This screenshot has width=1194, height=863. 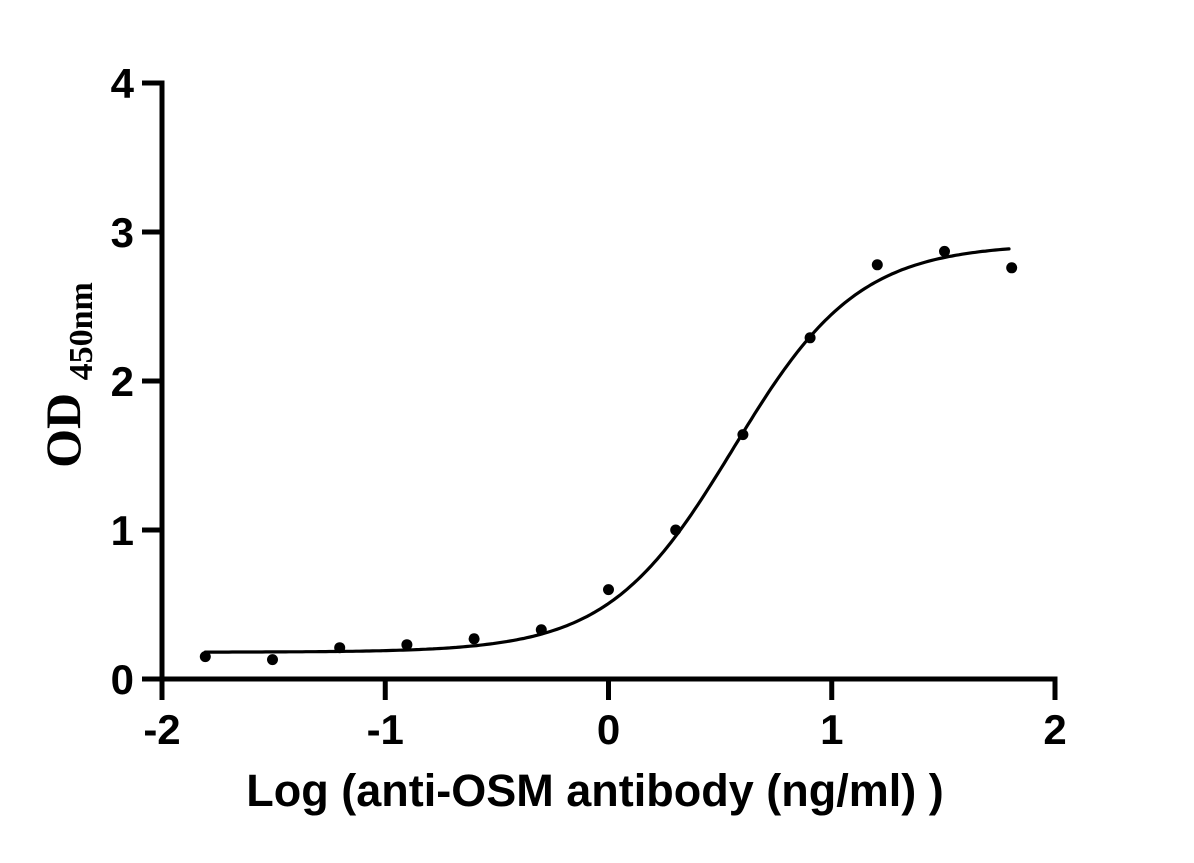 I want to click on x-tick-label: -2, so click(x=161, y=729).